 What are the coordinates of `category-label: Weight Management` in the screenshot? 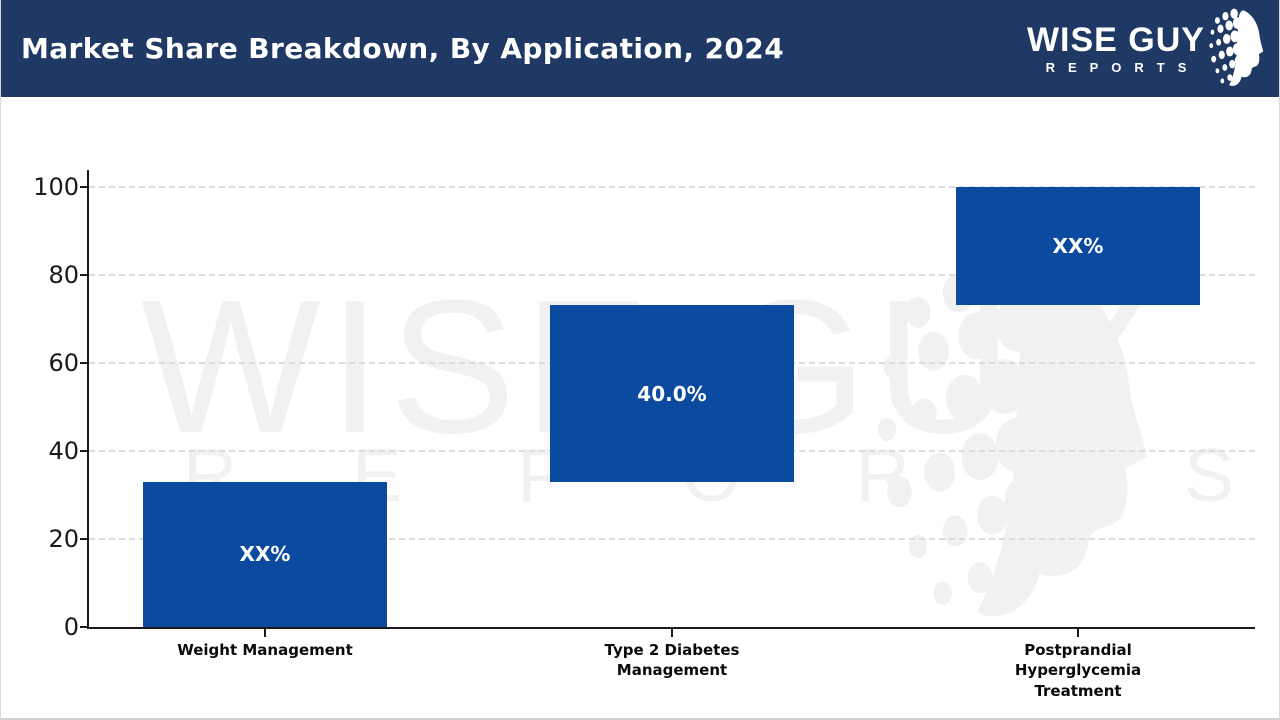 It's located at (265, 650).